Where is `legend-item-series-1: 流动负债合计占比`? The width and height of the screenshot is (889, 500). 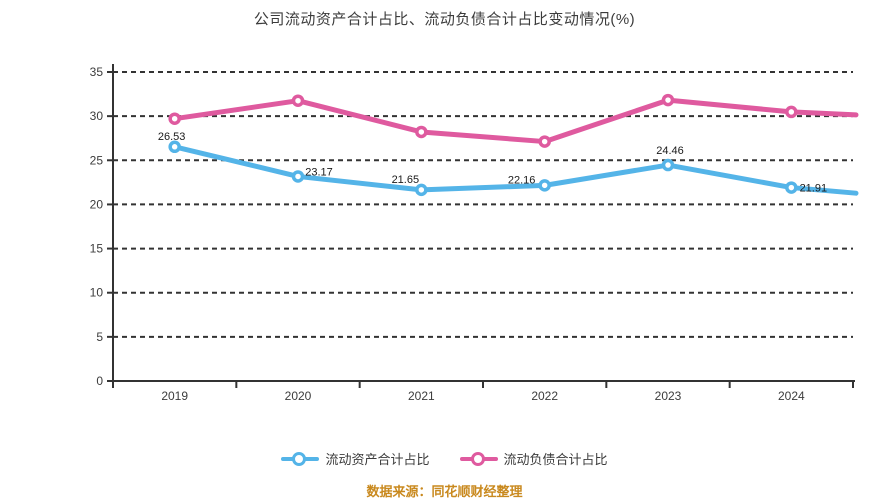 legend-item-series-1: 流动负债合计占比 is located at coordinates (533, 458).